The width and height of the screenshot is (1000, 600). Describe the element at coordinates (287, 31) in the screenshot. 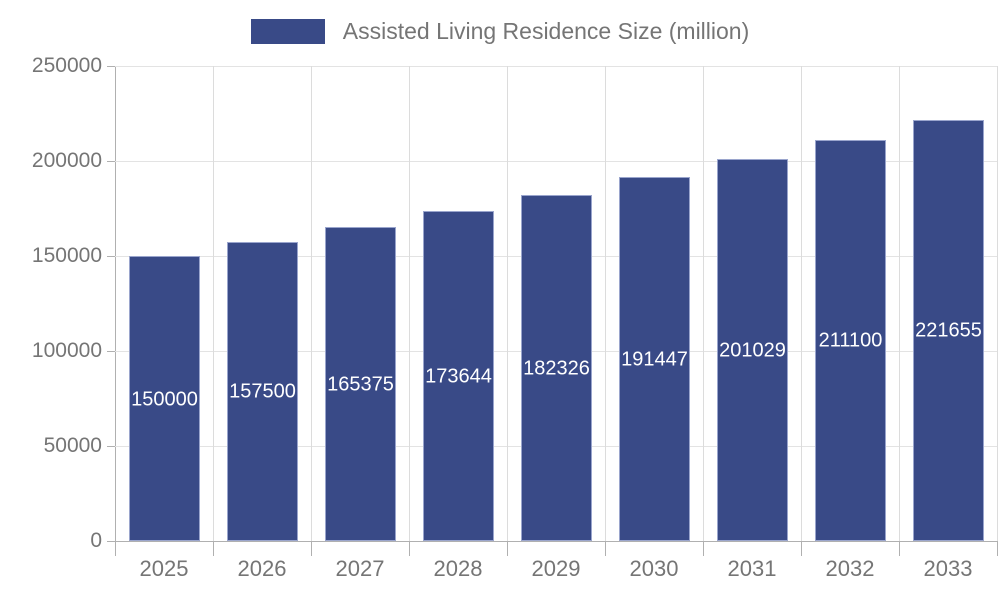

I see `legend-swatch` at that location.